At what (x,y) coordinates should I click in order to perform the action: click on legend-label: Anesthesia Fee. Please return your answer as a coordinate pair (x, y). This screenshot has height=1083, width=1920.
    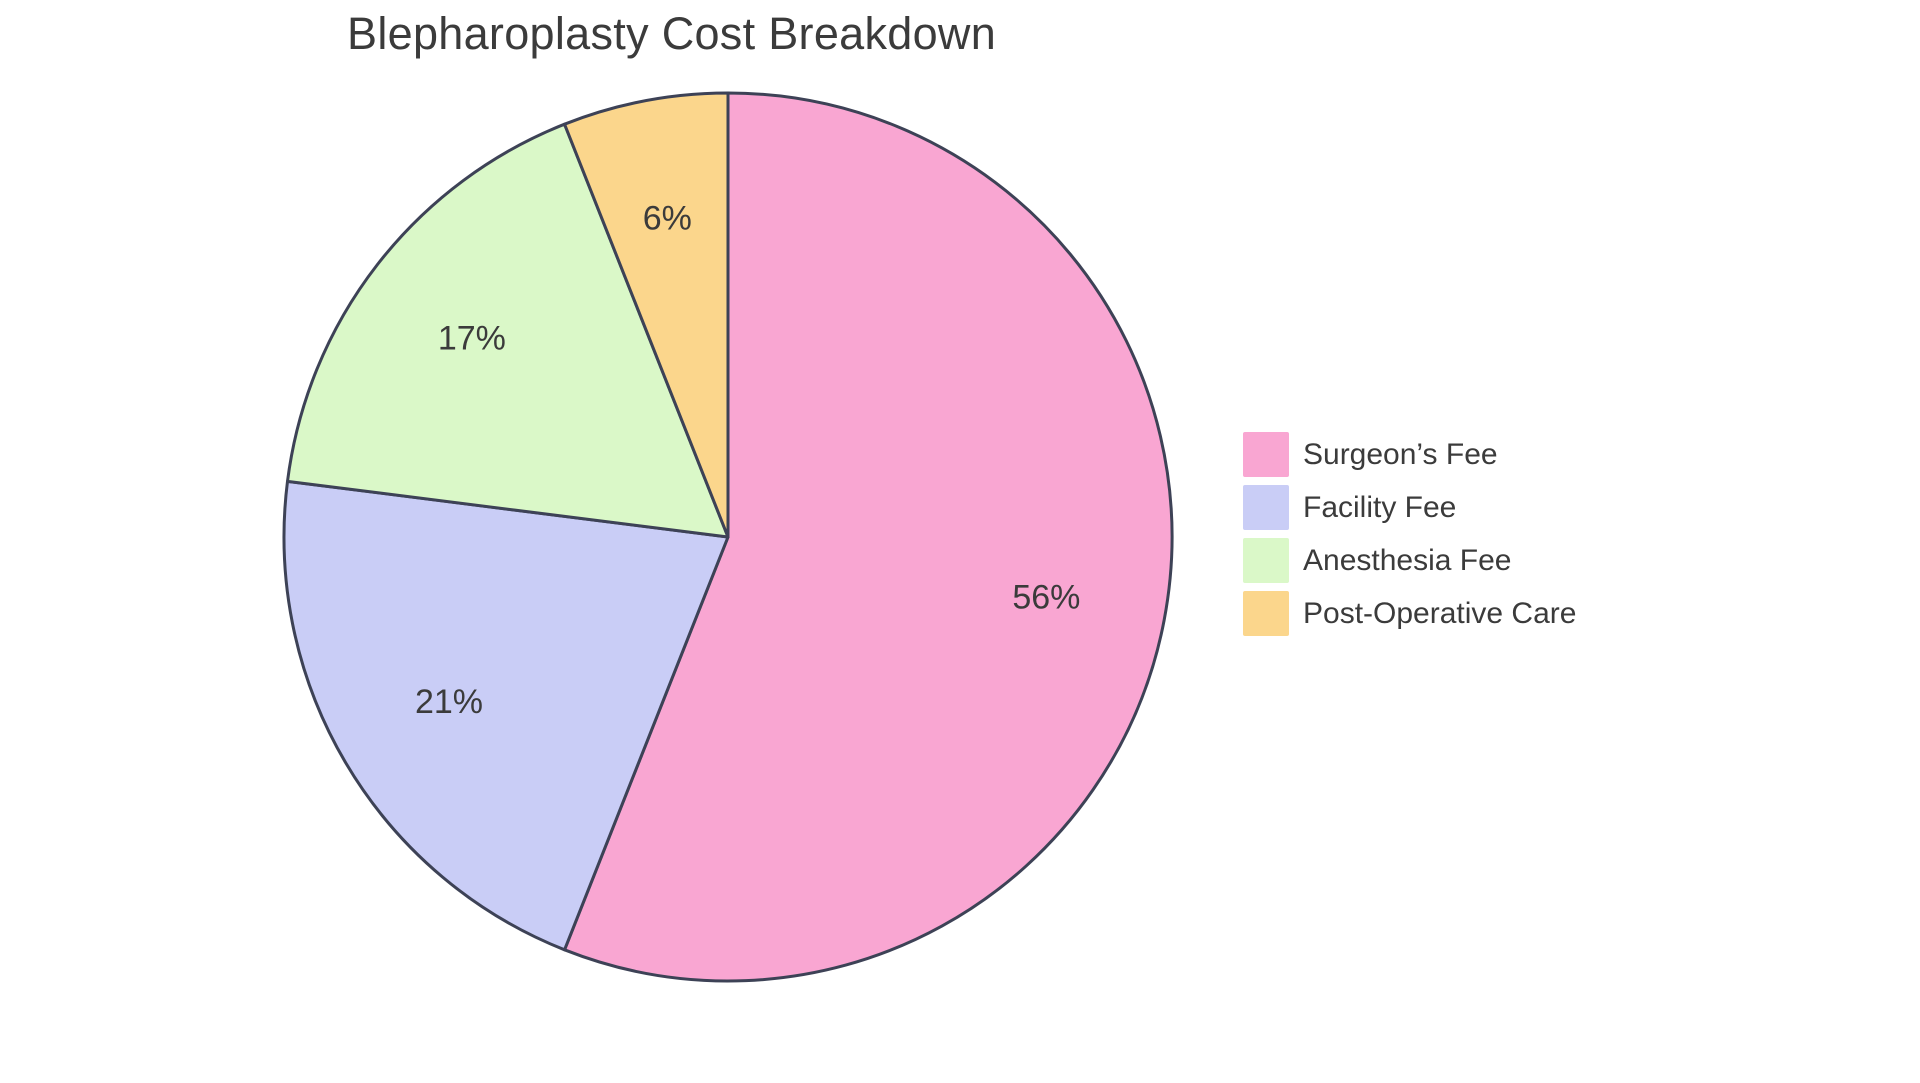
    Looking at the image, I should click on (1407, 560).